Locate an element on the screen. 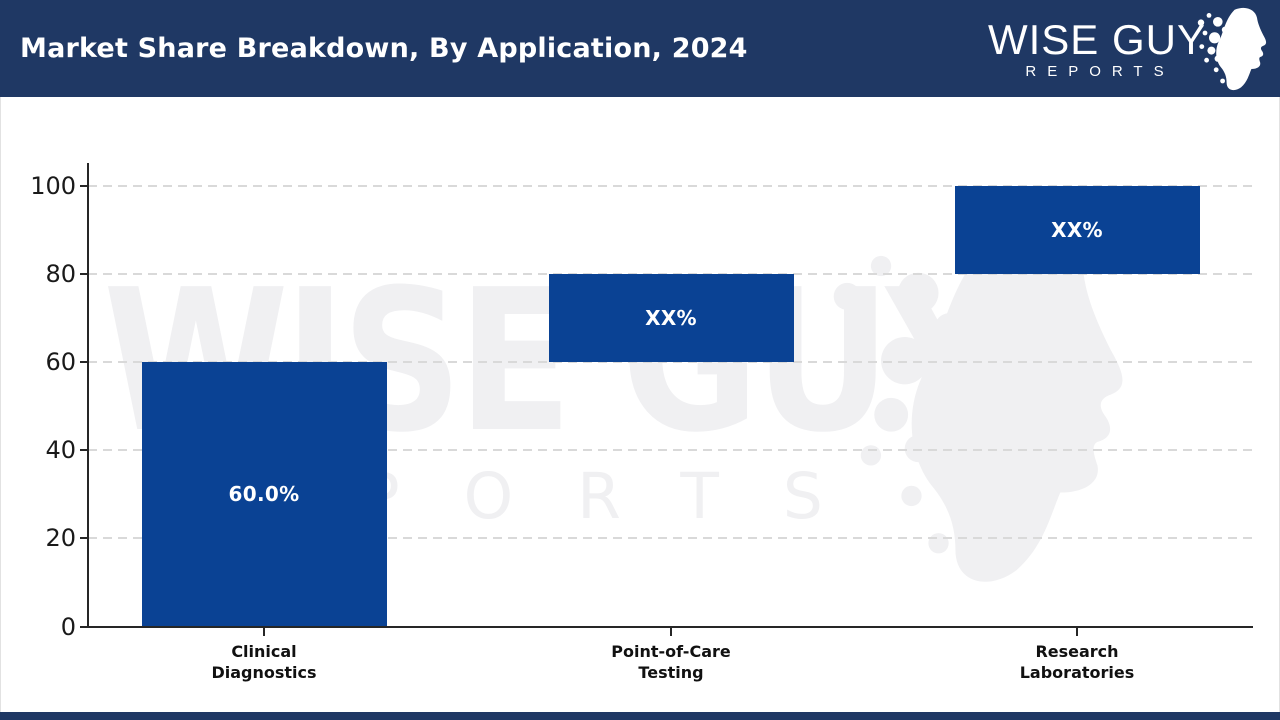 This screenshot has height=720, width=1280. brand-face-icon is located at coordinates (1232, 48).